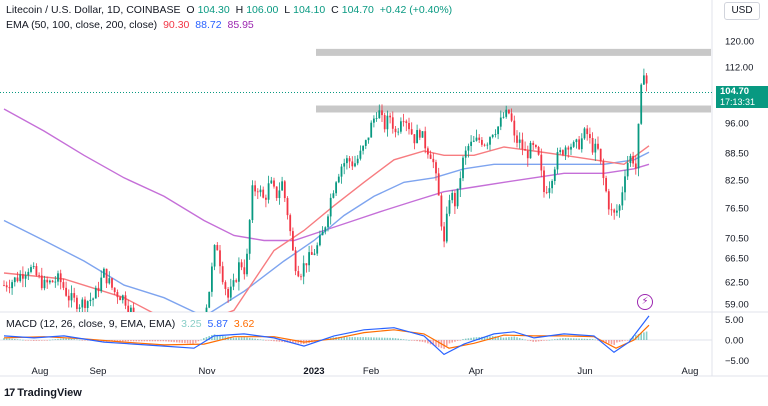  What do you see at coordinates (190, 10) in the screenshot?
I see `open-label: O` at bounding box center [190, 10].